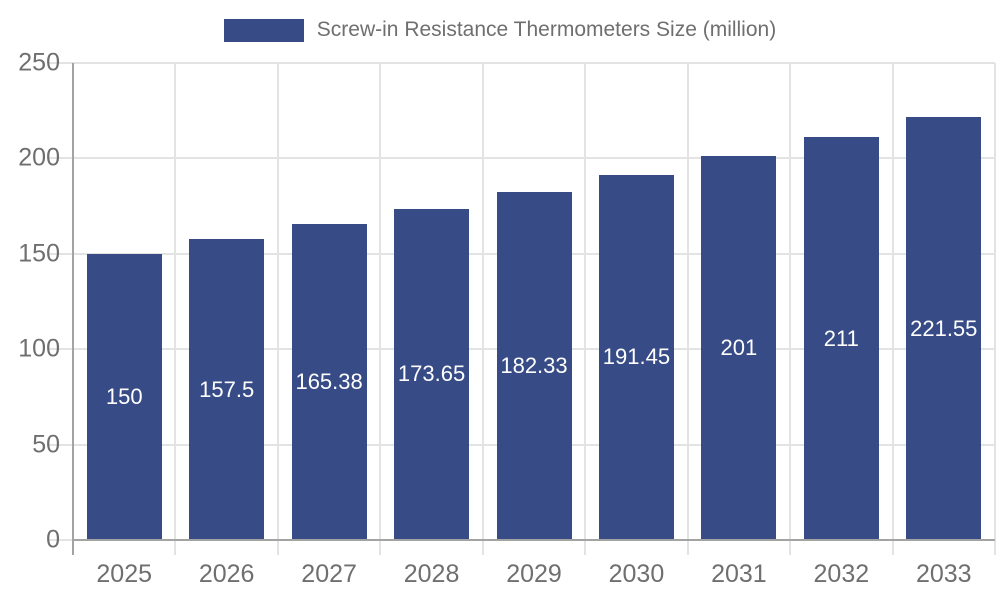  I want to click on x-tick-label: 2030, so click(636, 574).